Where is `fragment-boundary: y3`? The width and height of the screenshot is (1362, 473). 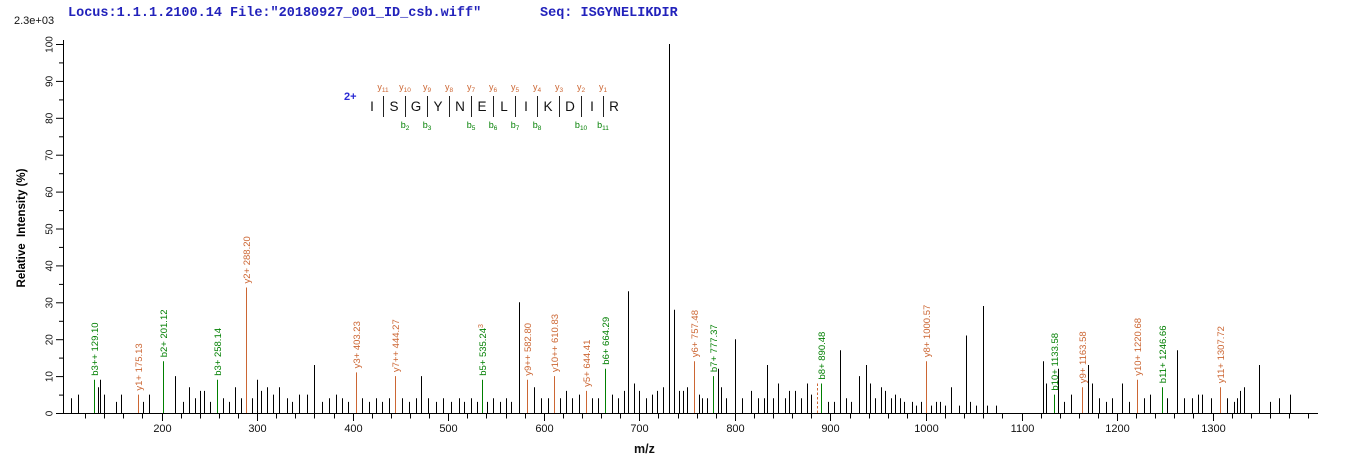
fragment-boundary: y3 is located at coordinates (559, 99).